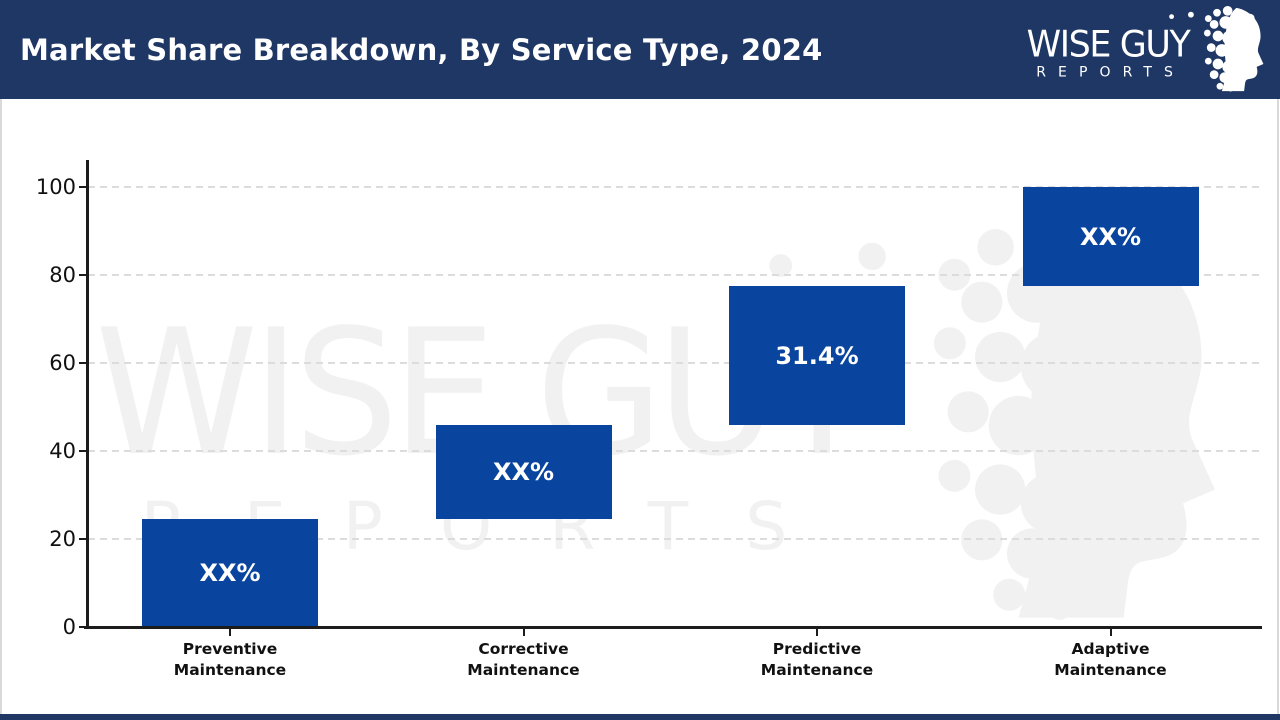 The width and height of the screenshot is (1280, 720). Describe the element at coordinates (1, 406) in the screenshot. I see `left-border` at that location.